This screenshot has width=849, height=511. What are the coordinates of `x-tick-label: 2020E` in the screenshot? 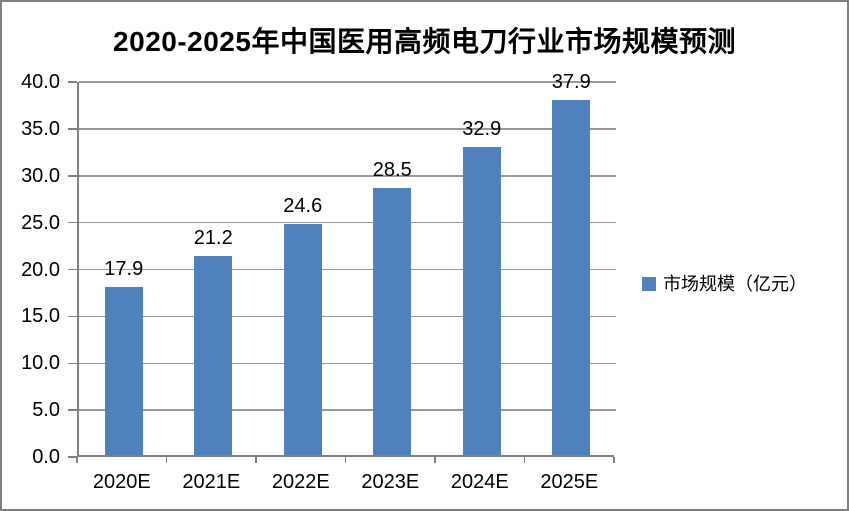 It's located at (121, 482).